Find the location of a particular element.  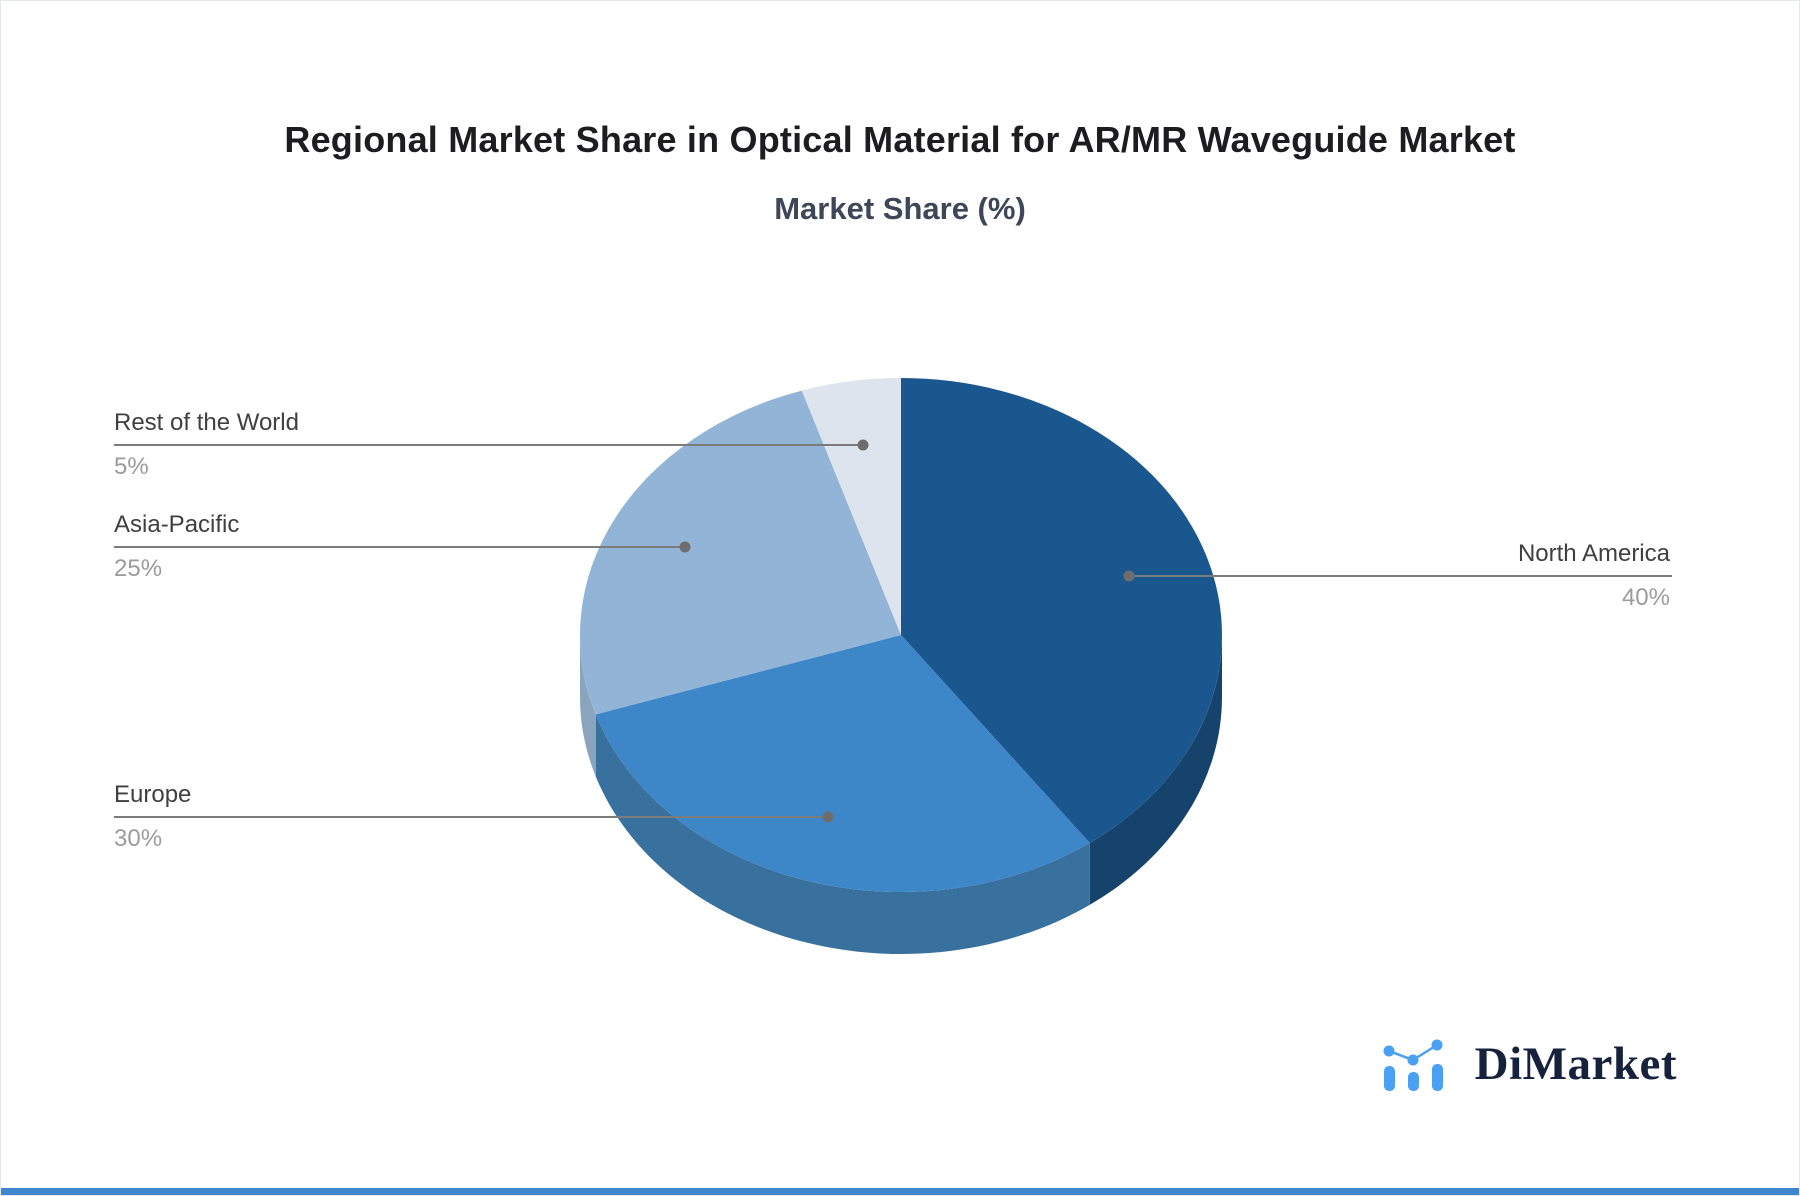

callout-label: North America is located at coordinates (1593, 553).